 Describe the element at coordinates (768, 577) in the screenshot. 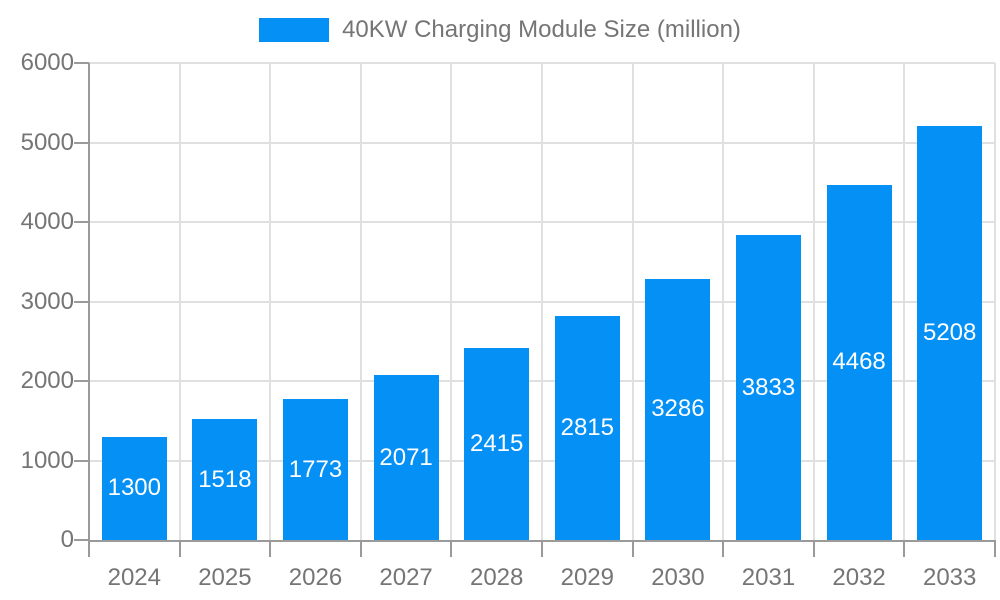

I see `x-axis-tick-label: 2031` at that location.